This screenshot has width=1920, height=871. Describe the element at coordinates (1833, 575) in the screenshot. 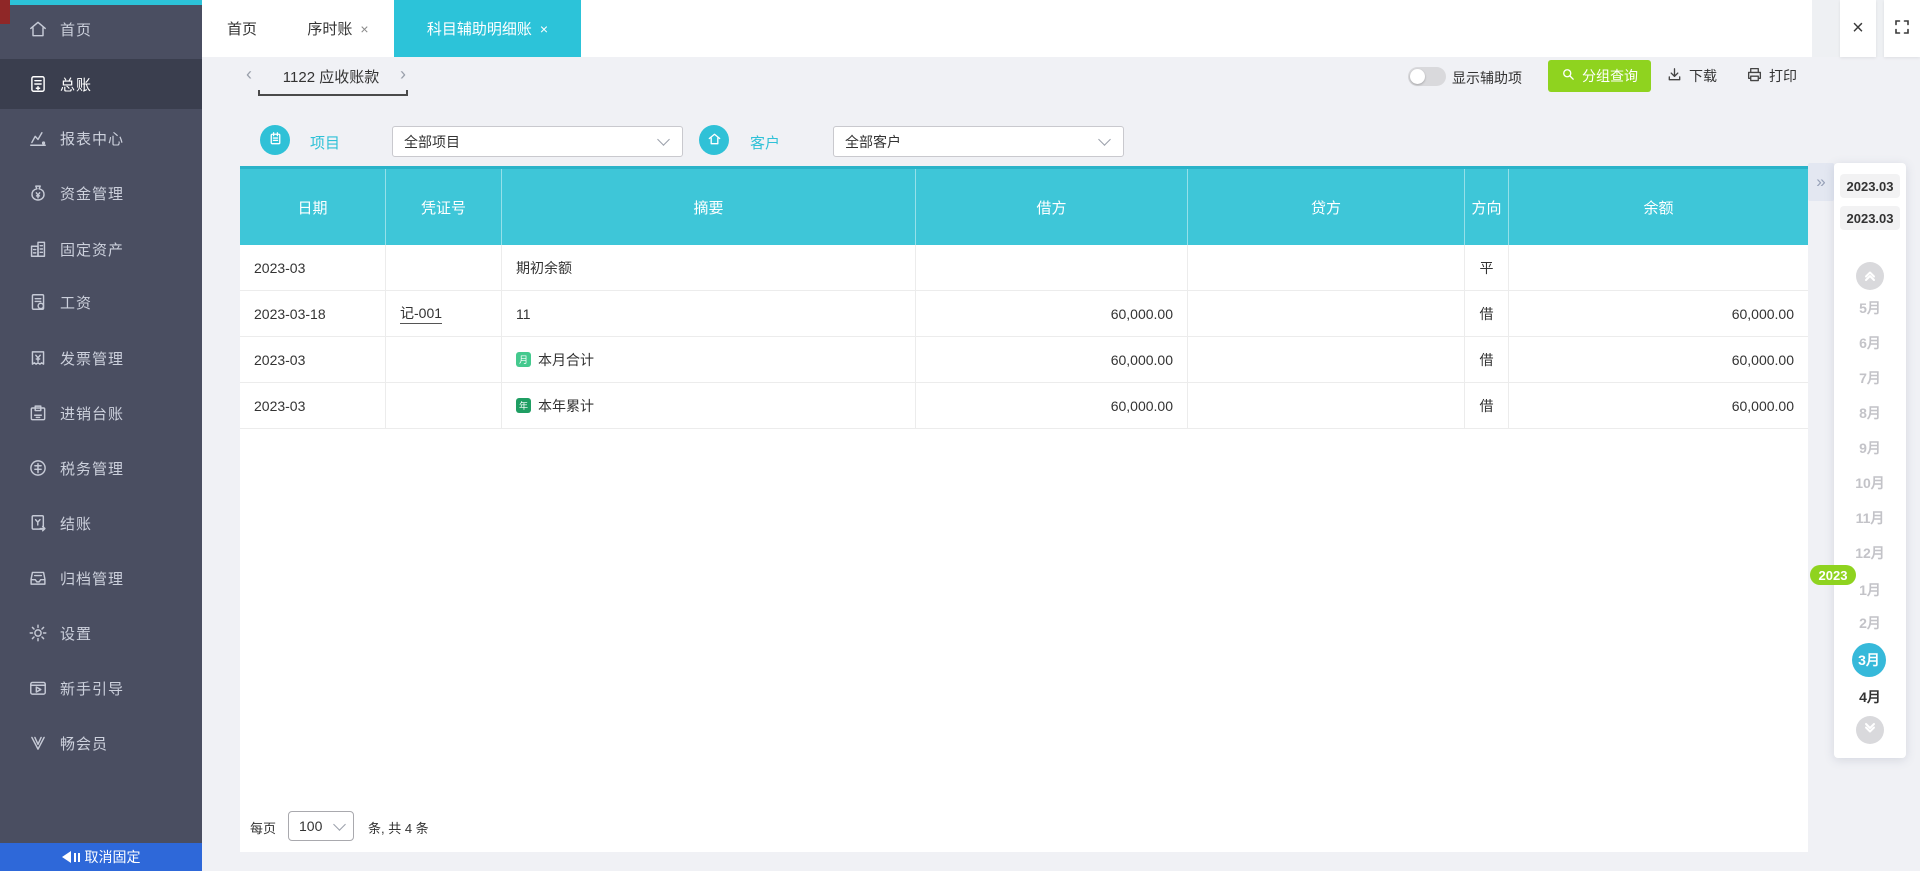

I see `year-badge: 2023` at that location.